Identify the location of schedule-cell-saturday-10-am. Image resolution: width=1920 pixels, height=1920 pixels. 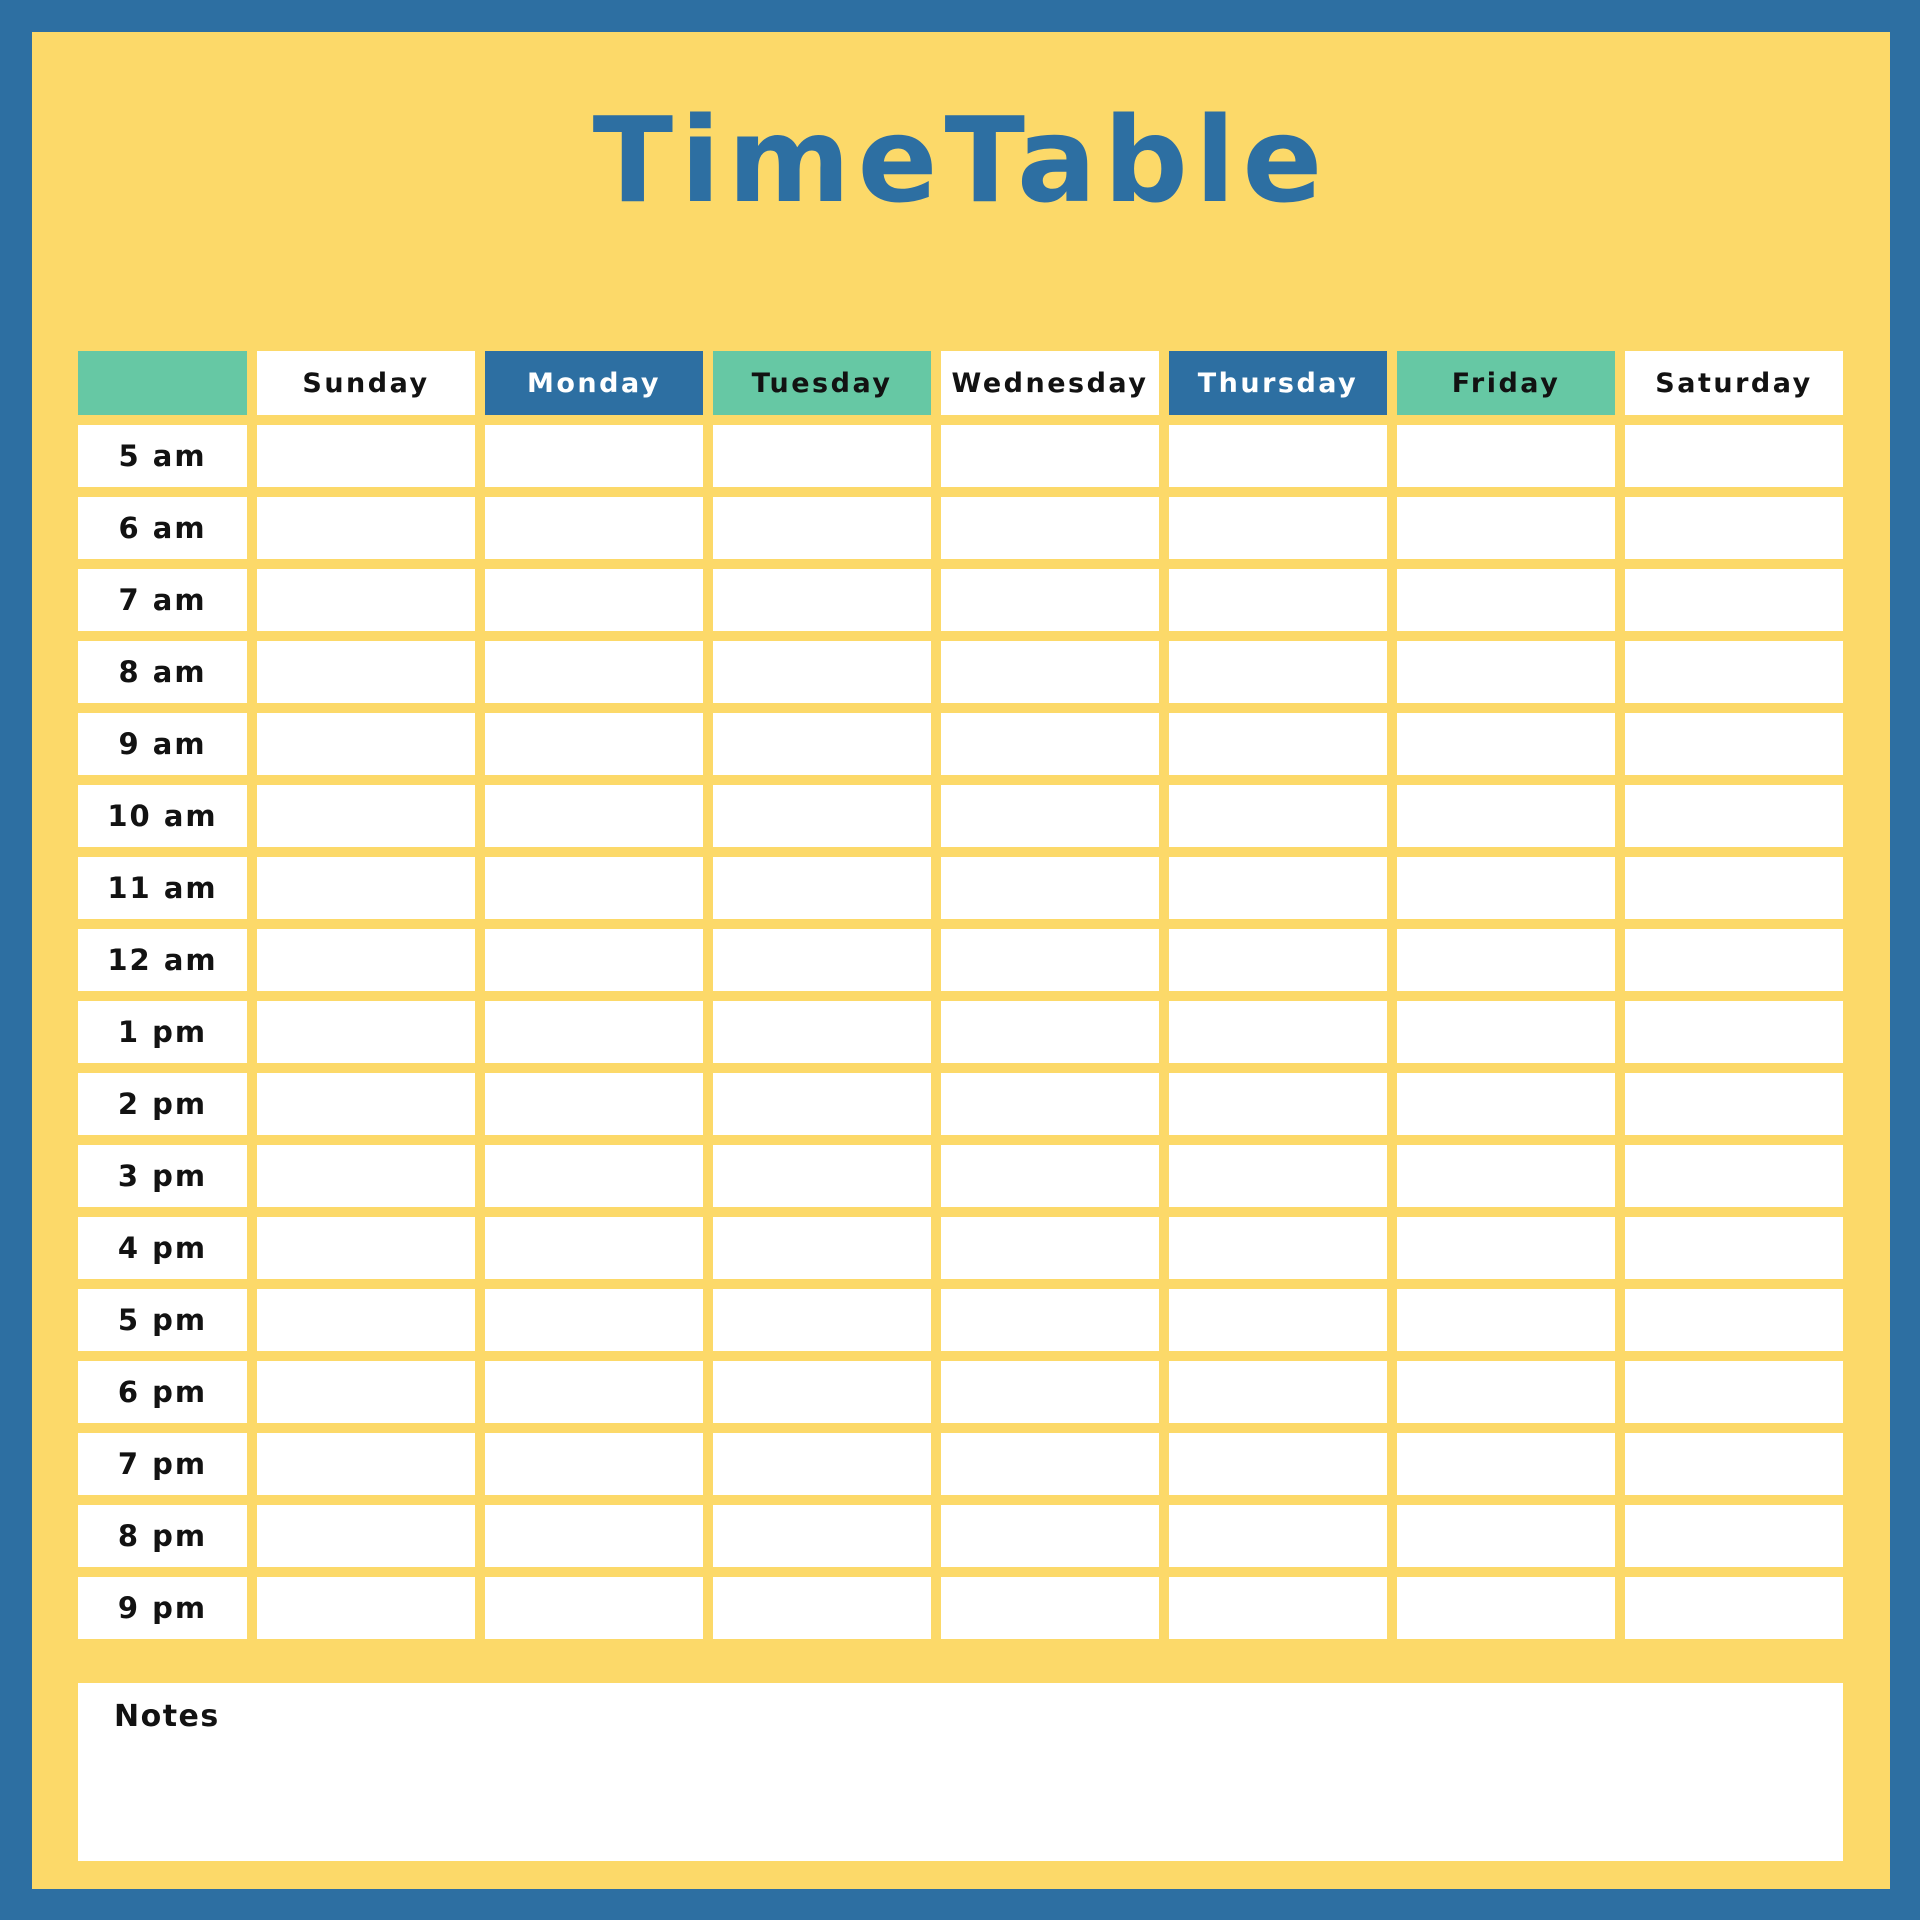
(1734, 816).